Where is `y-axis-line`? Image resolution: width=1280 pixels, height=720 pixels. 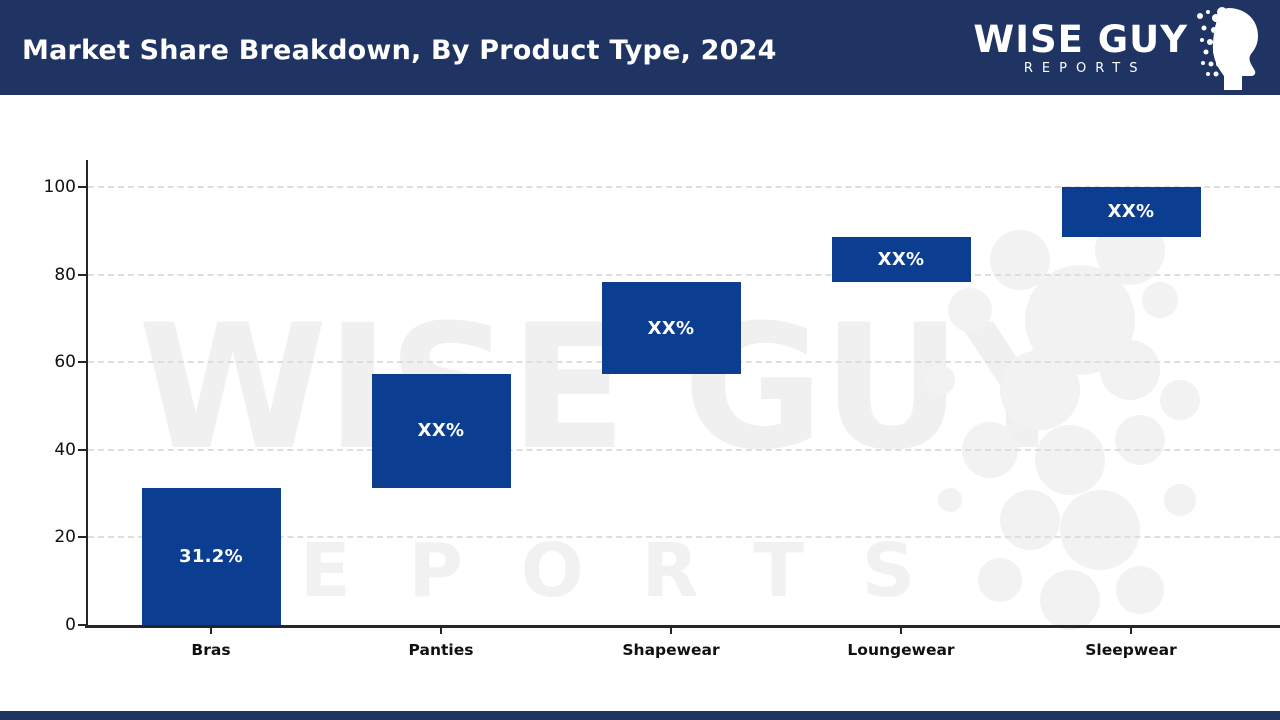 y-axis-line is located at coordinates (87, 393).